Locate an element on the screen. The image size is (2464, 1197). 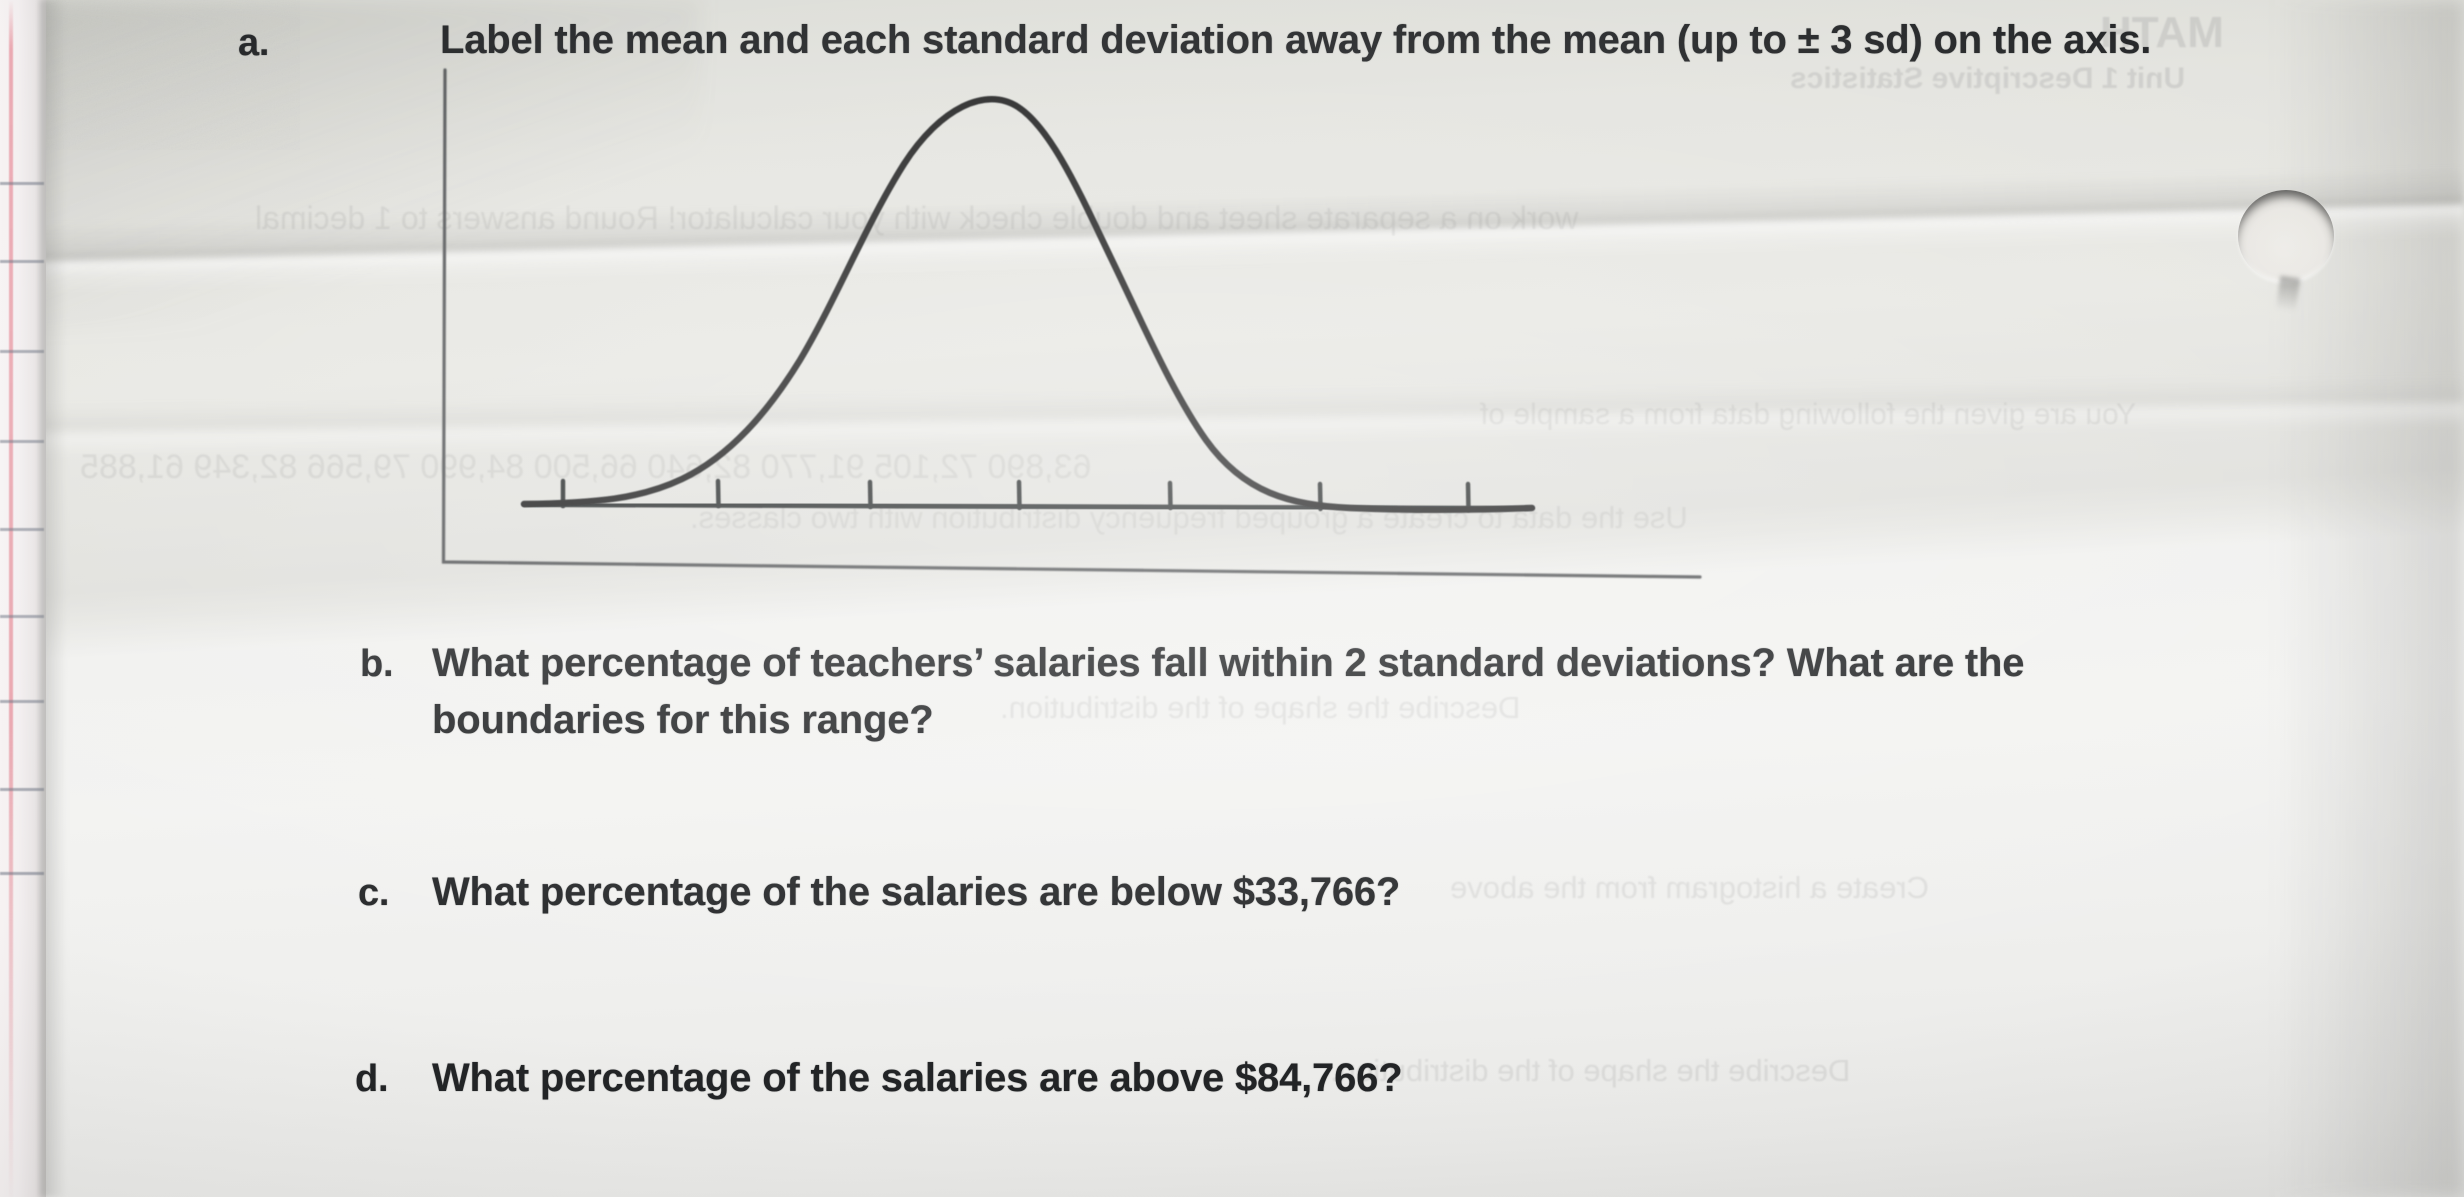
notebook-ruled-edge is located at coordinates (23, 598).